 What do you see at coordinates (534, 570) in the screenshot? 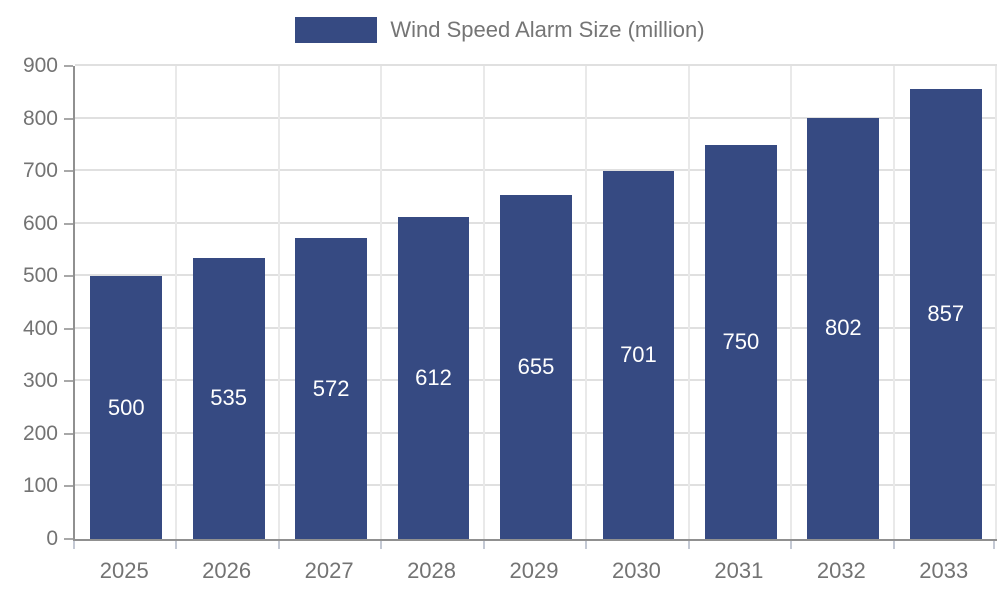
I see `x-tick-label: 2029` at bounding box center [534, 570].